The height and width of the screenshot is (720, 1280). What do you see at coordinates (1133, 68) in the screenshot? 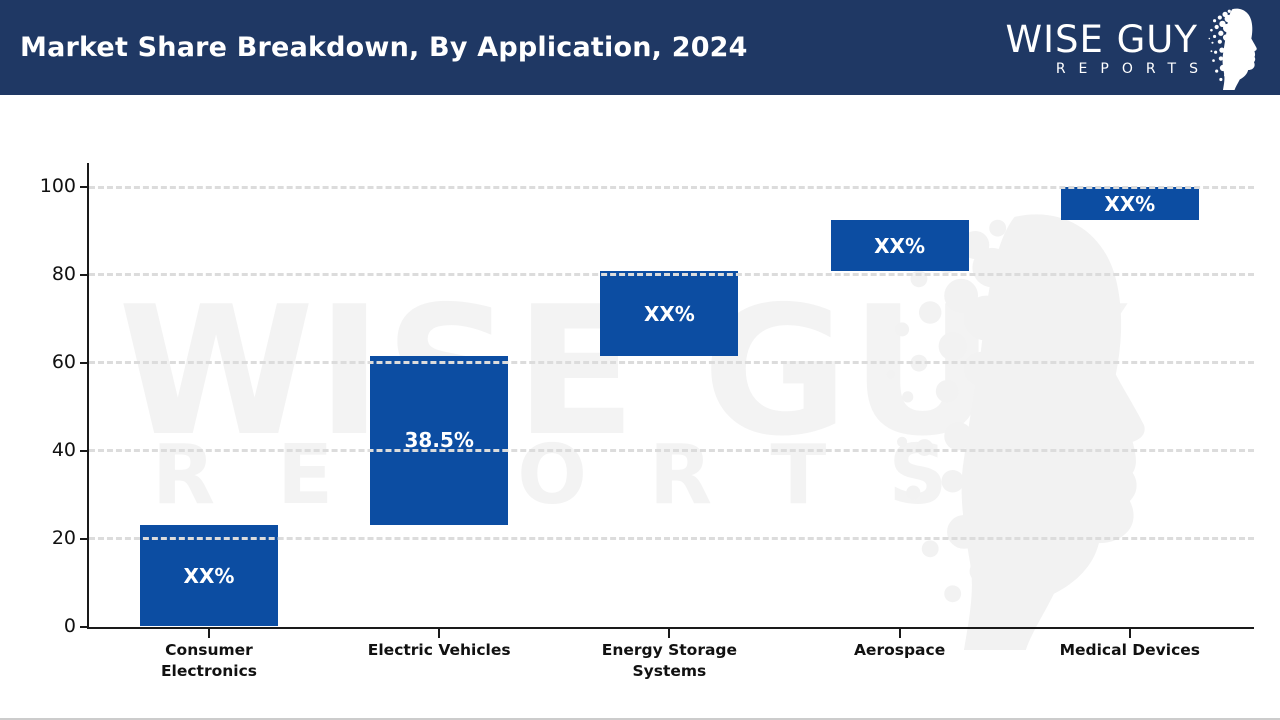
I see `logo-sub-text: REPORTS` at bounding box center [1133, 68].